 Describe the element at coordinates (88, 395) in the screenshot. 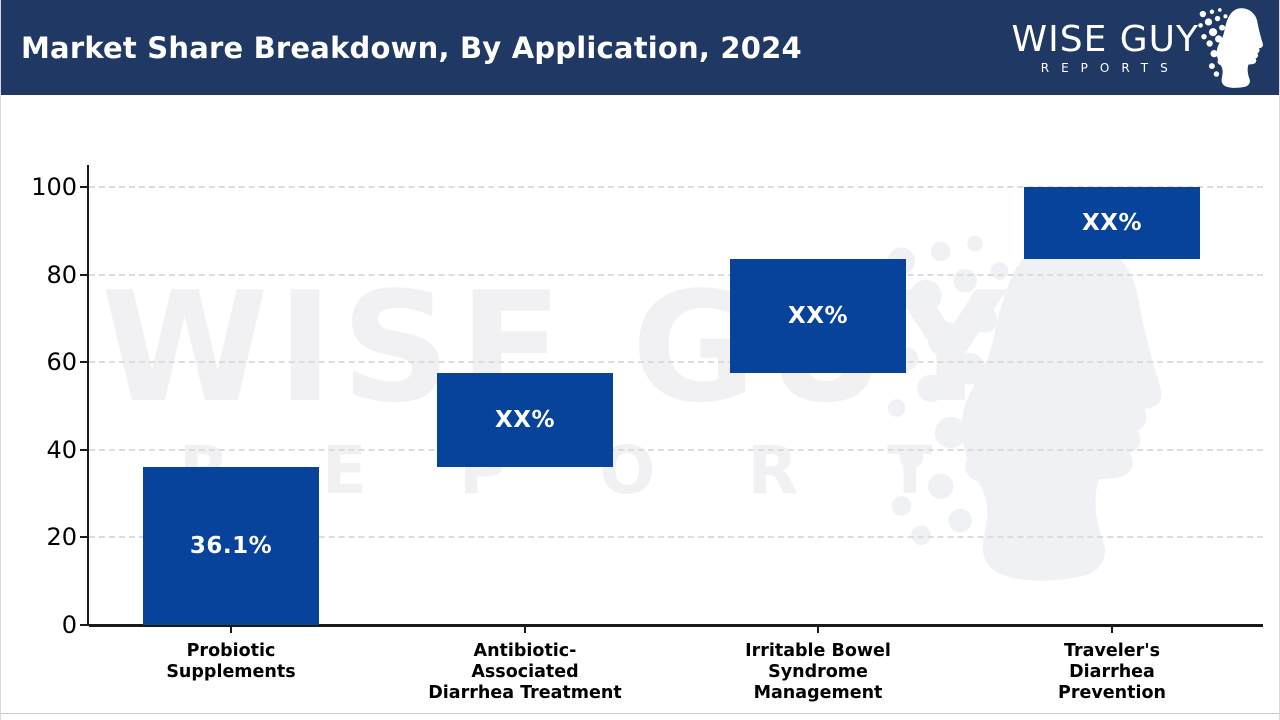

I see `y-axis` at that location.